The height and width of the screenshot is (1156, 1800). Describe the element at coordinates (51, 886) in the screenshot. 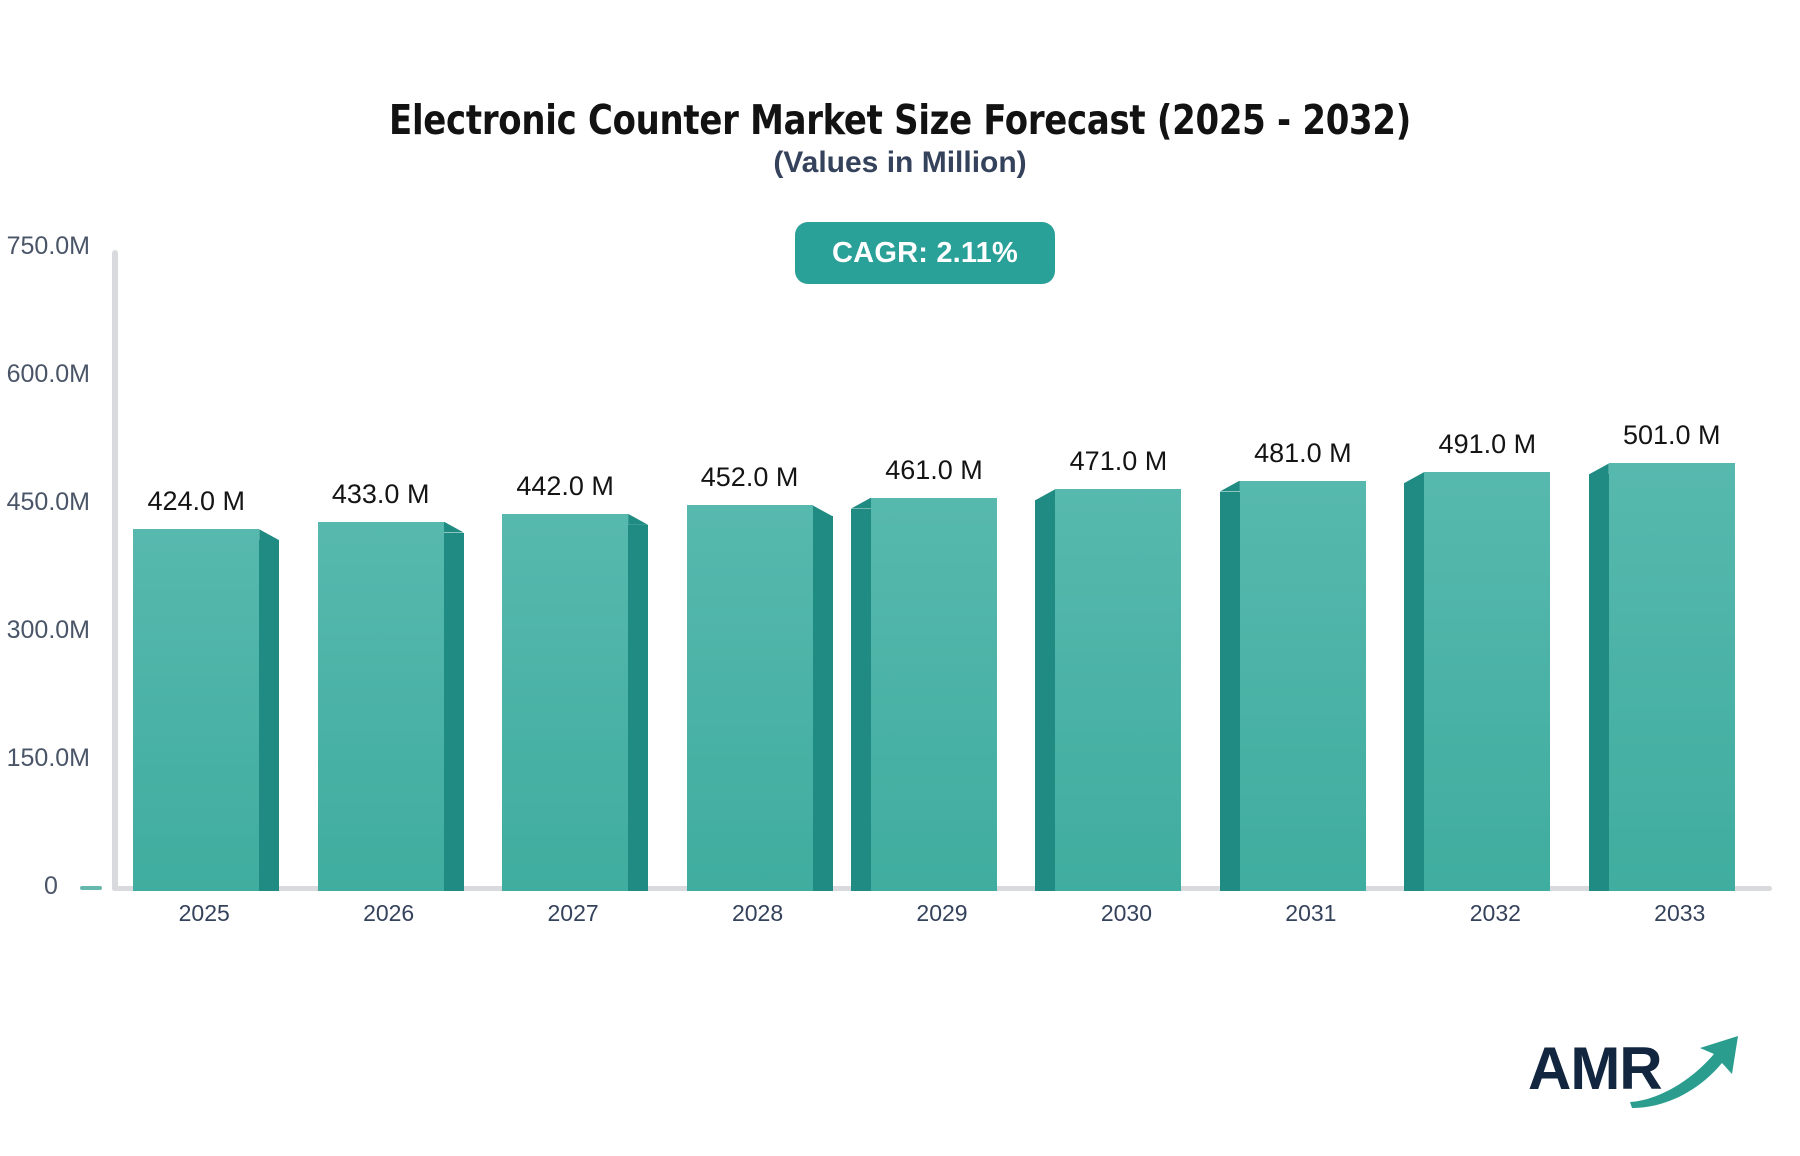

I see `y-tick-label-0: 0` at that location.